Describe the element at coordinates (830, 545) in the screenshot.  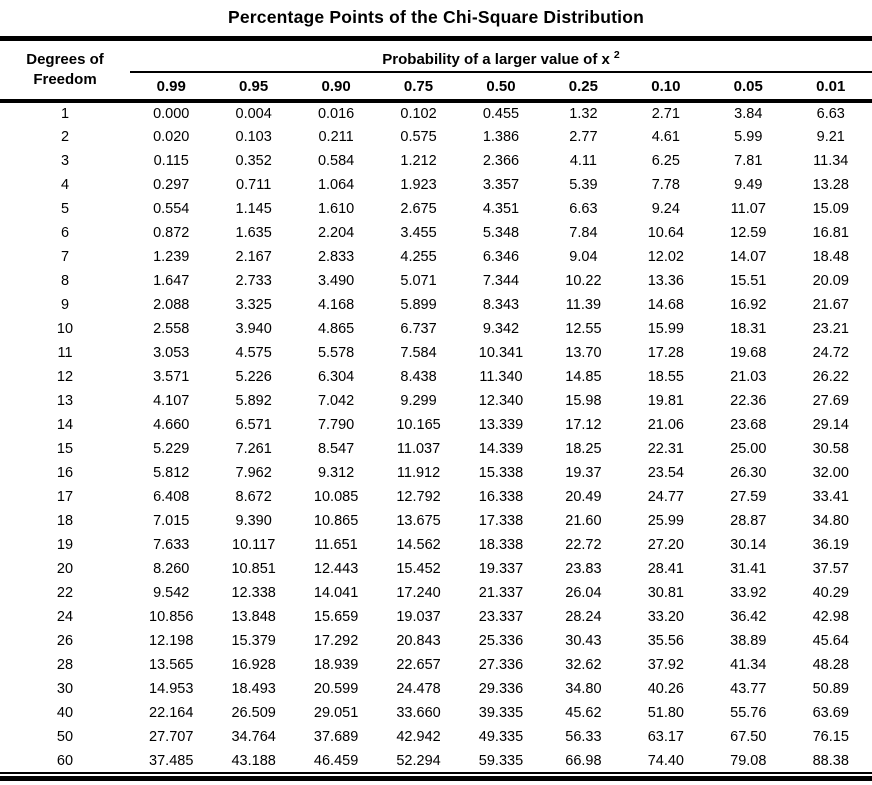
I see `value-cell: 36.19` at that location.